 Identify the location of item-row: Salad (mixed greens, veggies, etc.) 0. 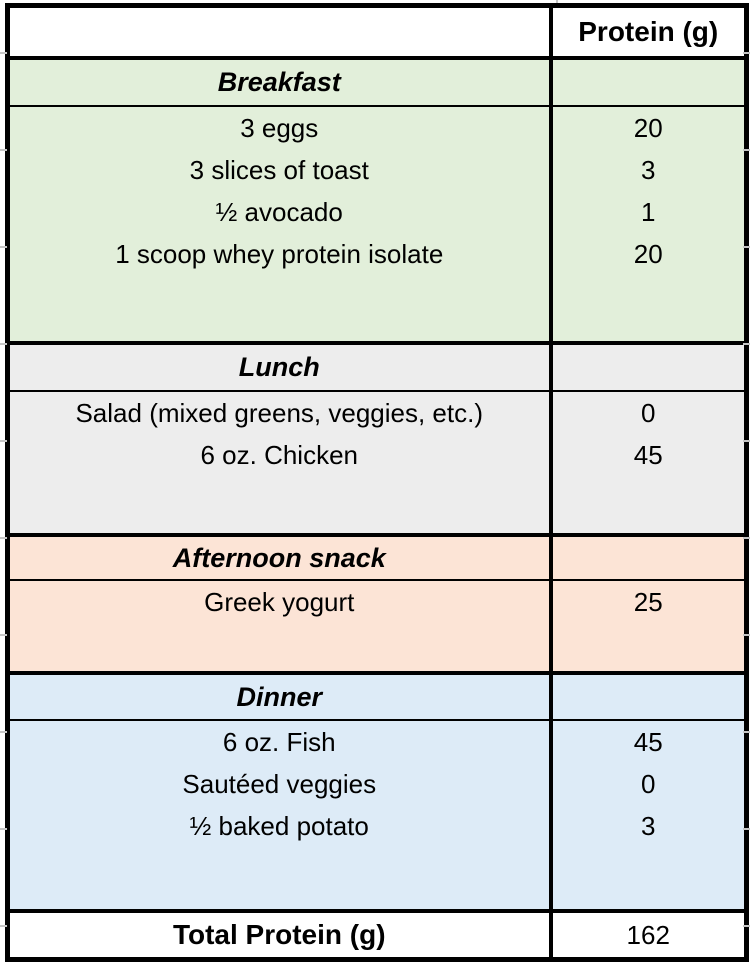
(377, 412).